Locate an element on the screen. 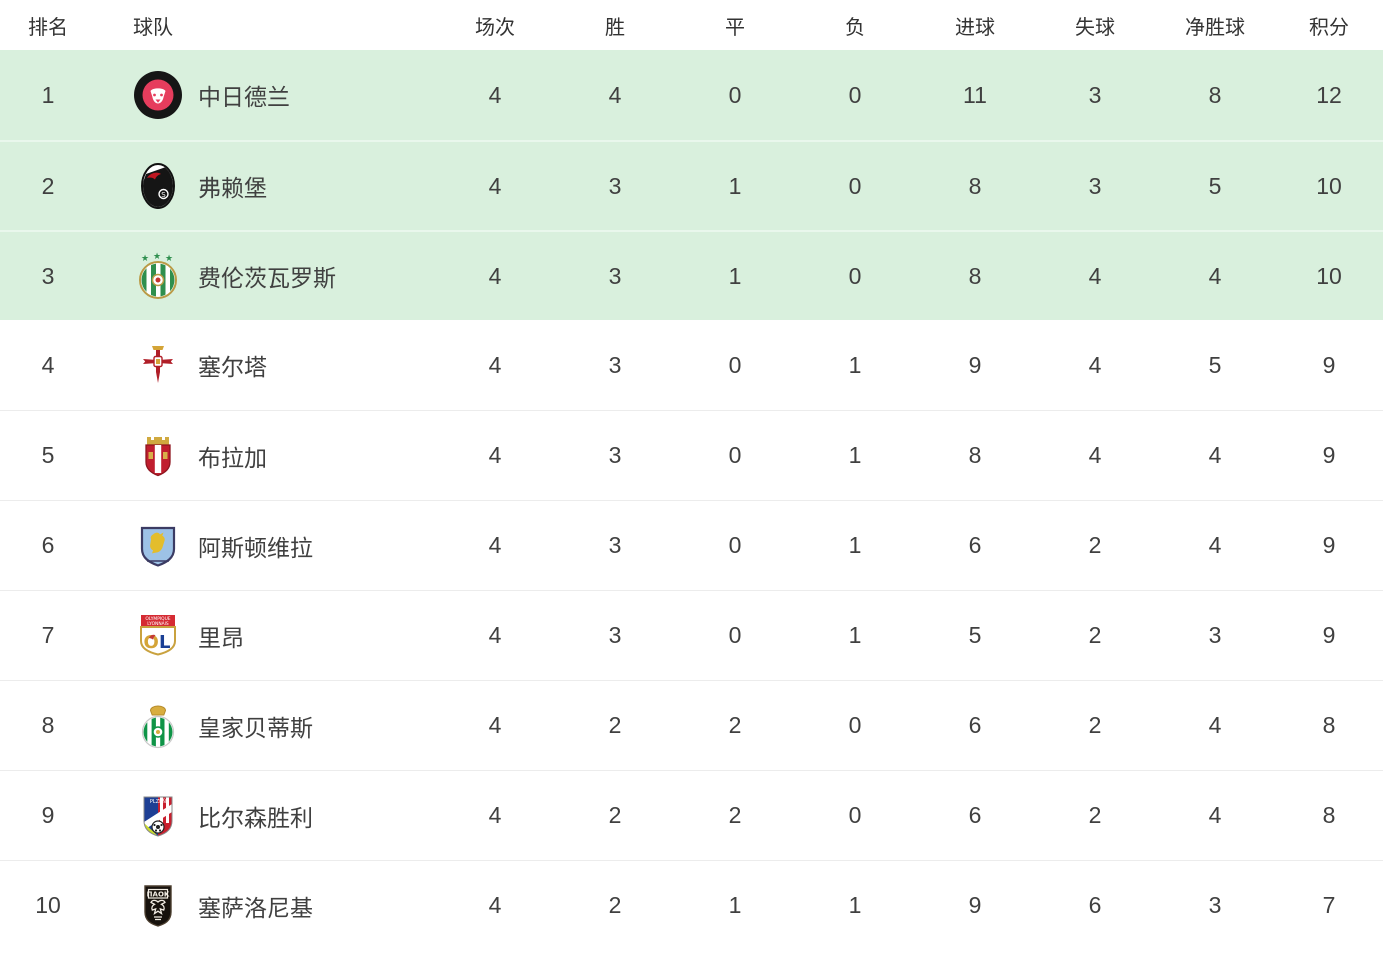 The height and width of the screenshot is (954, 1383). table-row: 2 S 弗赖堡 4 3 1 0 8 3 5 10 is located at coordinates (691, 185).